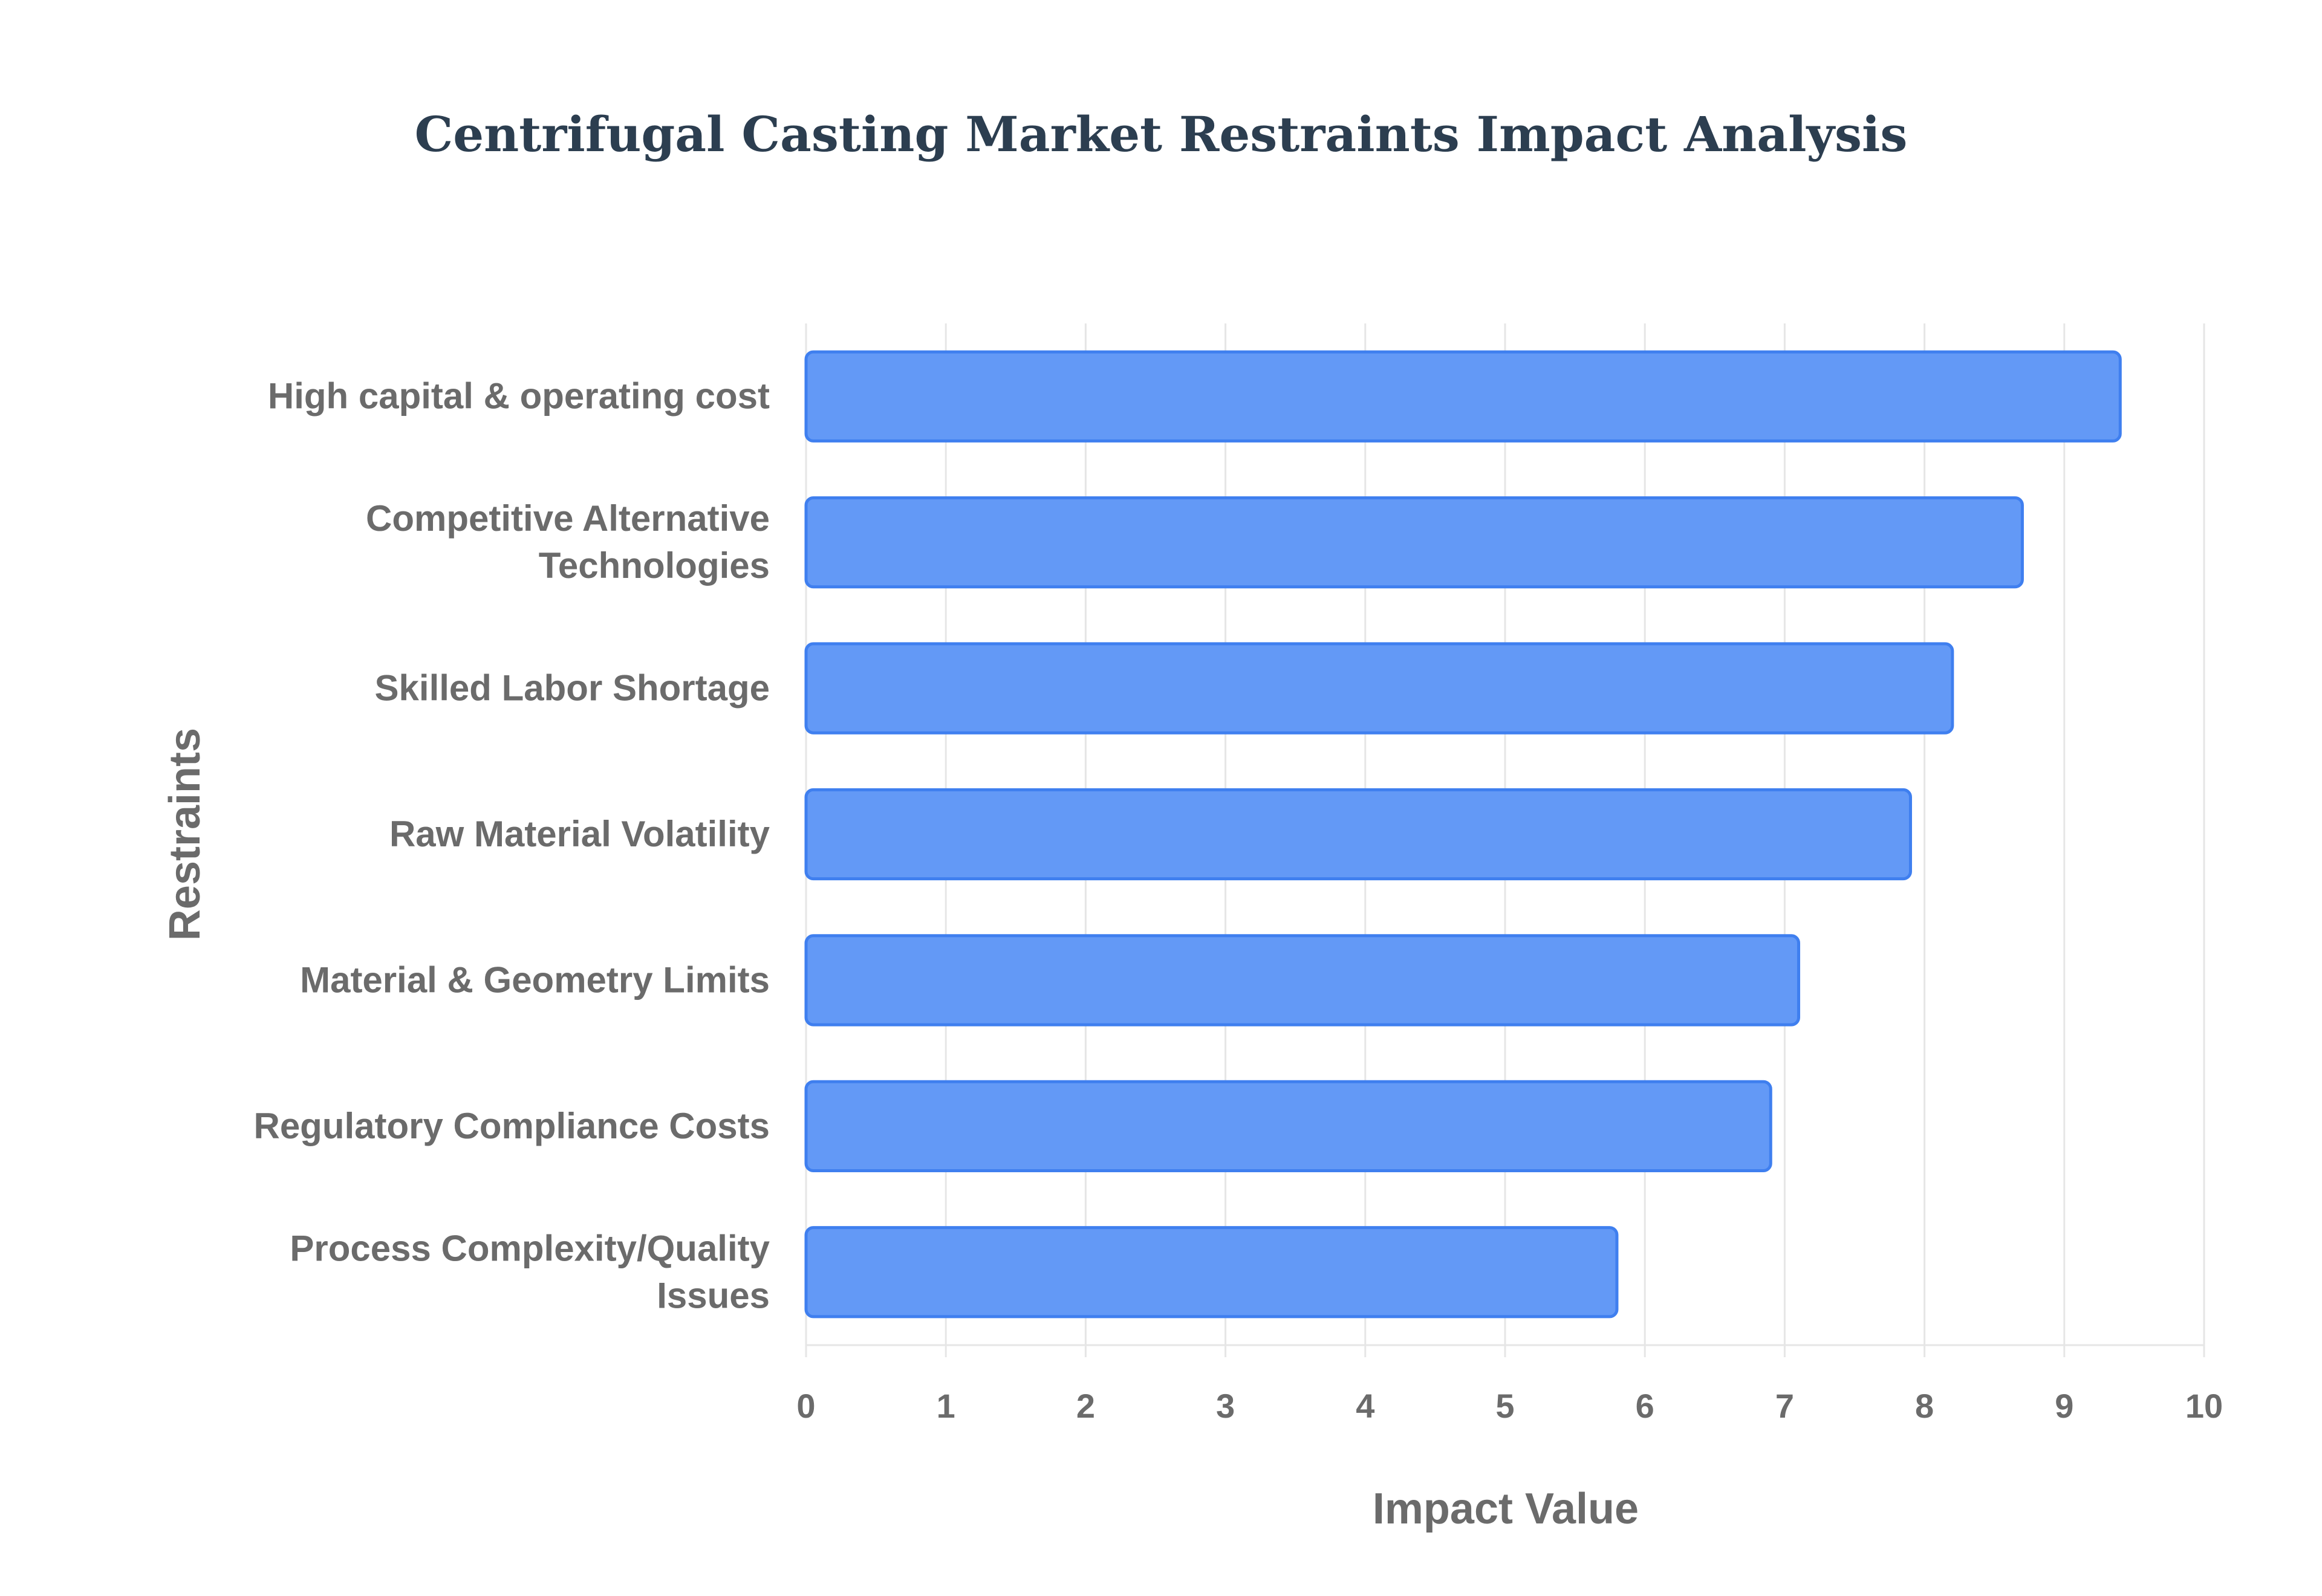 The width and height of the screenshot is (2322, 1596). I want to click on category-label: High capital & operating cost, so click(519, 396).